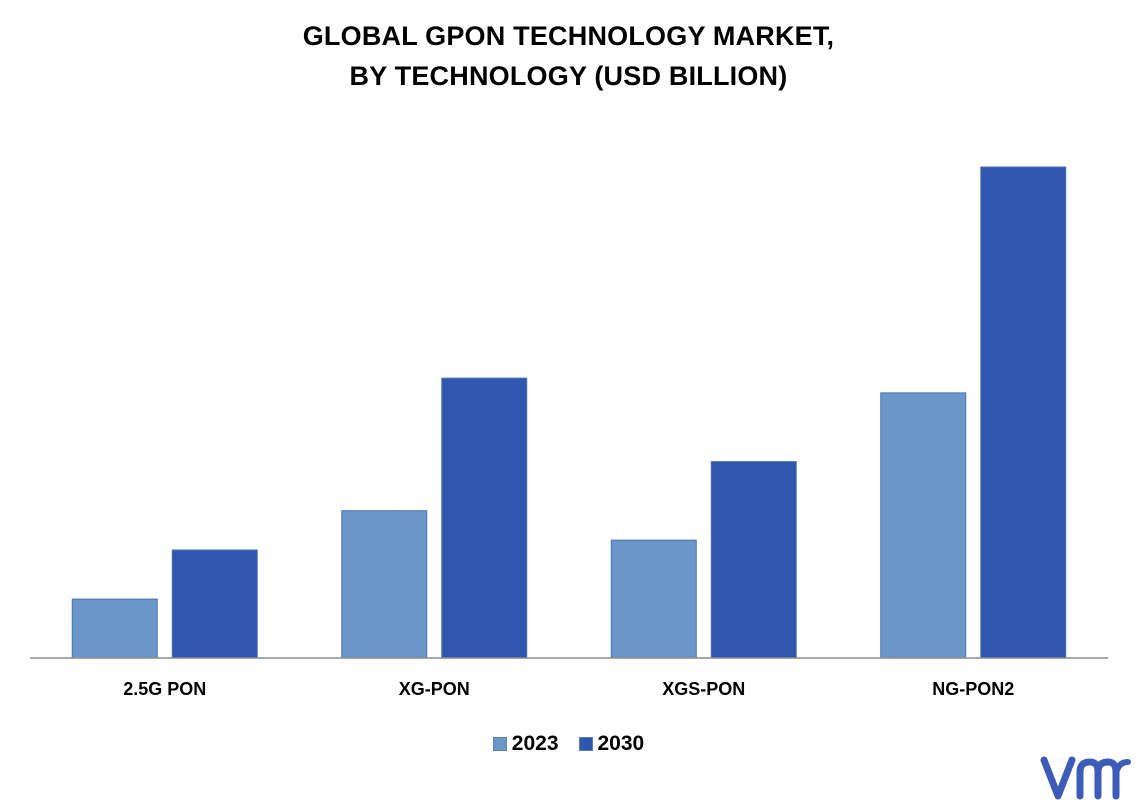 This screenshot has width=1137, height=809. I want to click on bar-2030-xg-pon, so click(484, 518).